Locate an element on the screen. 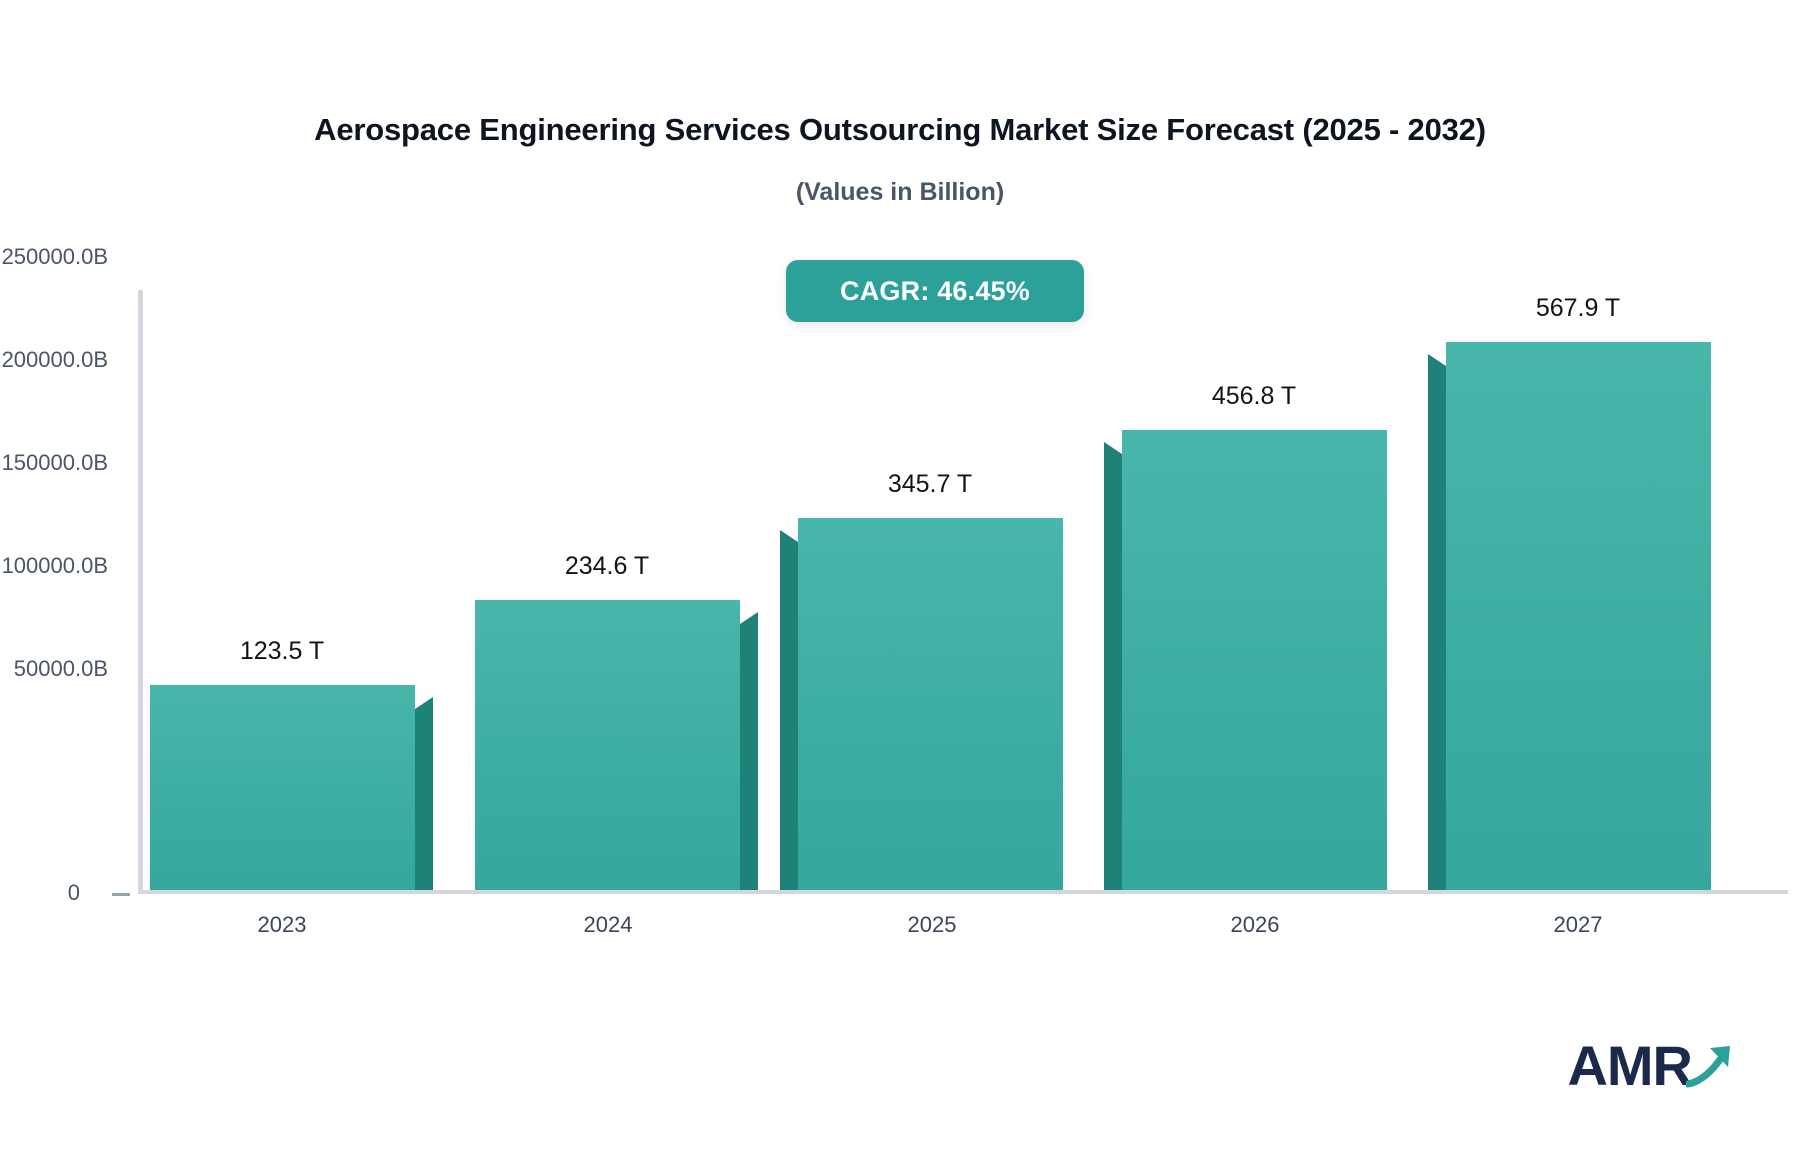  bar-value-label: 345.7 T is located at coordinates (930, 484).